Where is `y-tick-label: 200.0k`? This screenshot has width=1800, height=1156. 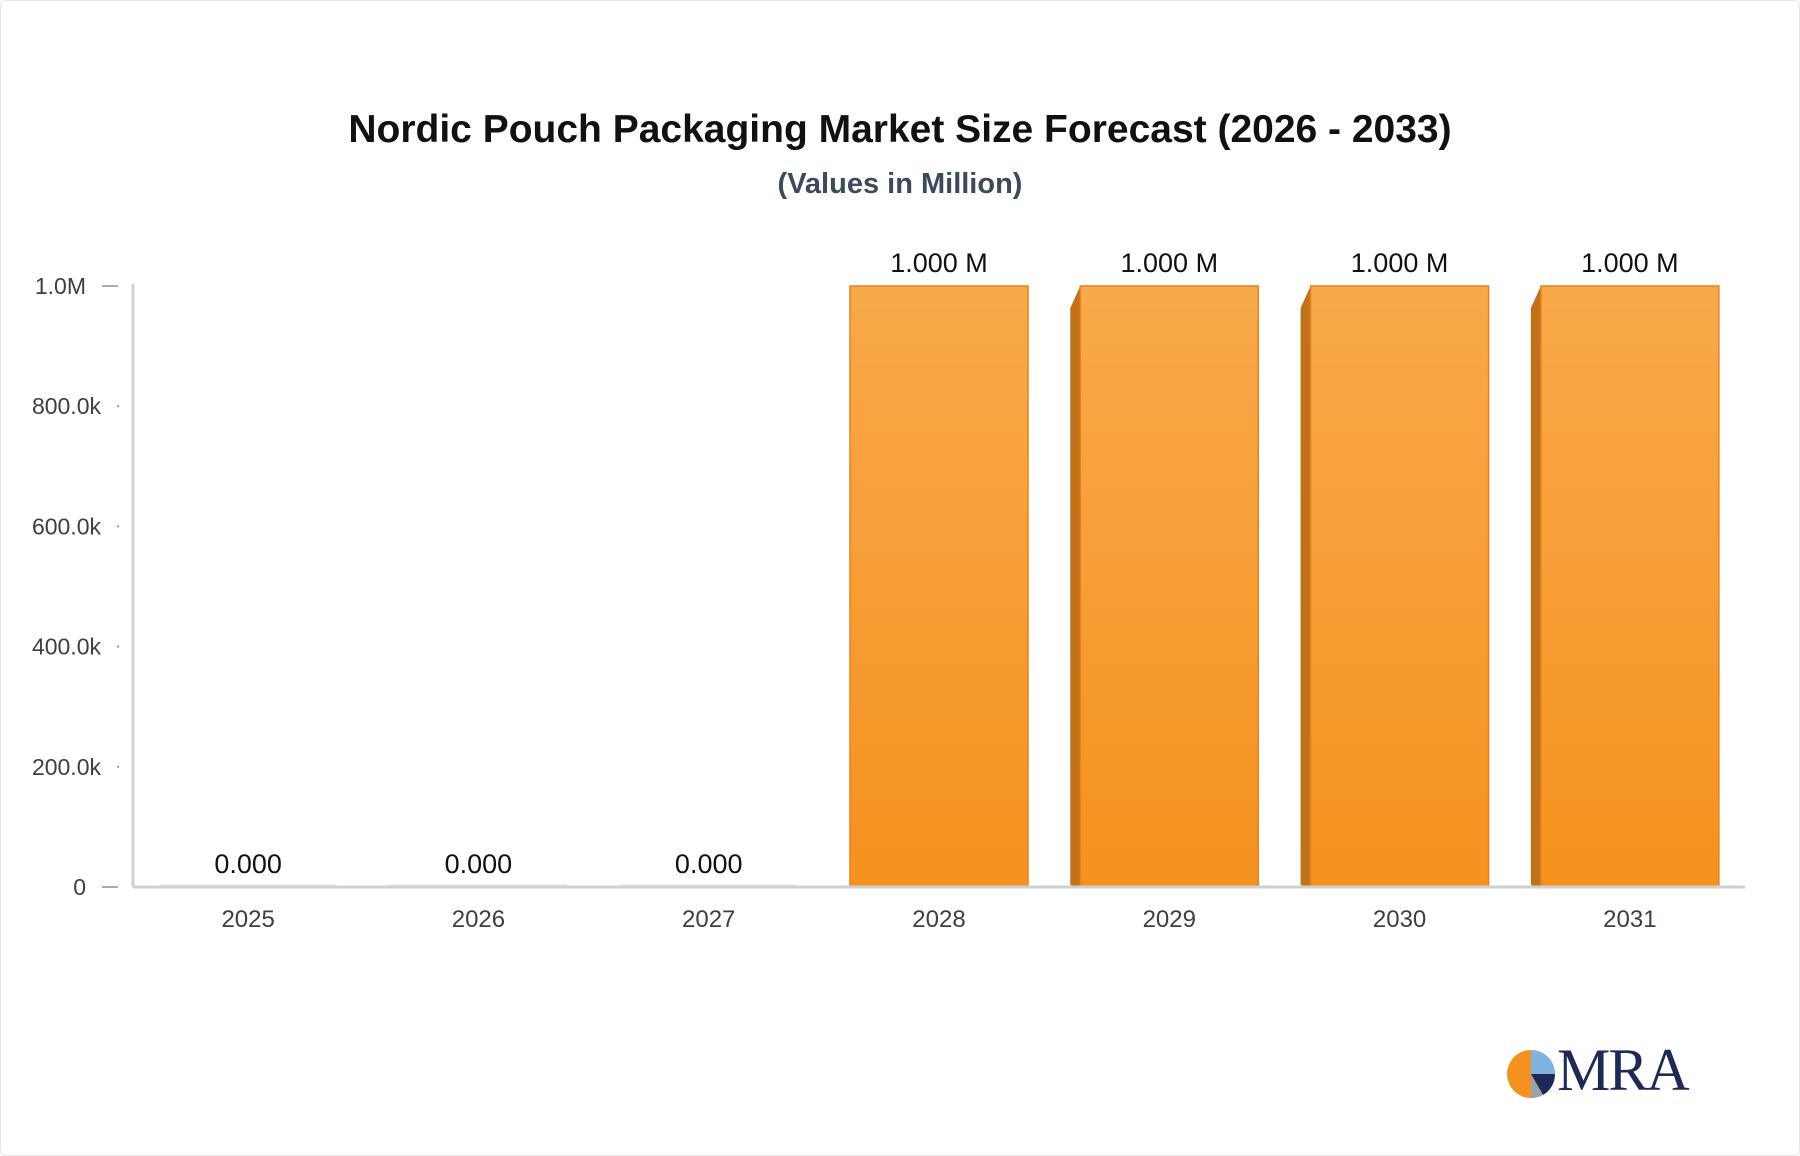 y-tick-label: 200.0k is located at coordinates (67, 767).